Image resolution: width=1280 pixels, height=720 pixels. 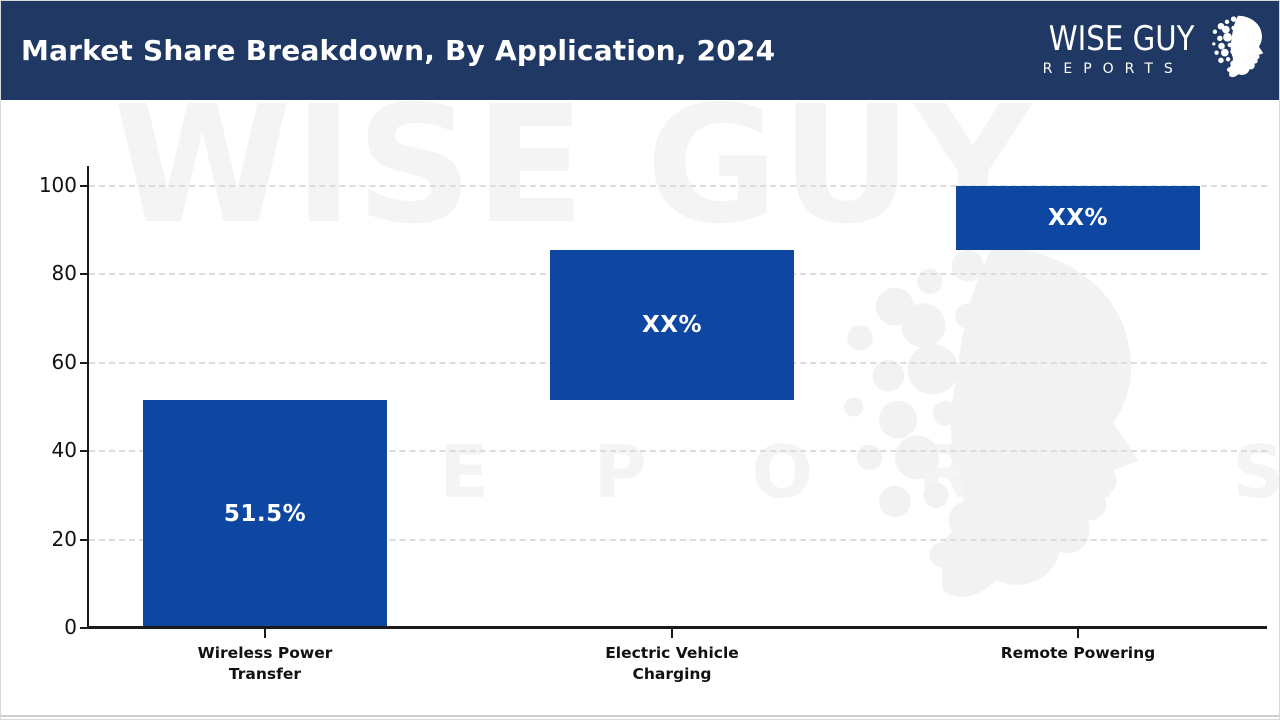 I want to click on category-label-line: Charging, so click(x=672, y=674).